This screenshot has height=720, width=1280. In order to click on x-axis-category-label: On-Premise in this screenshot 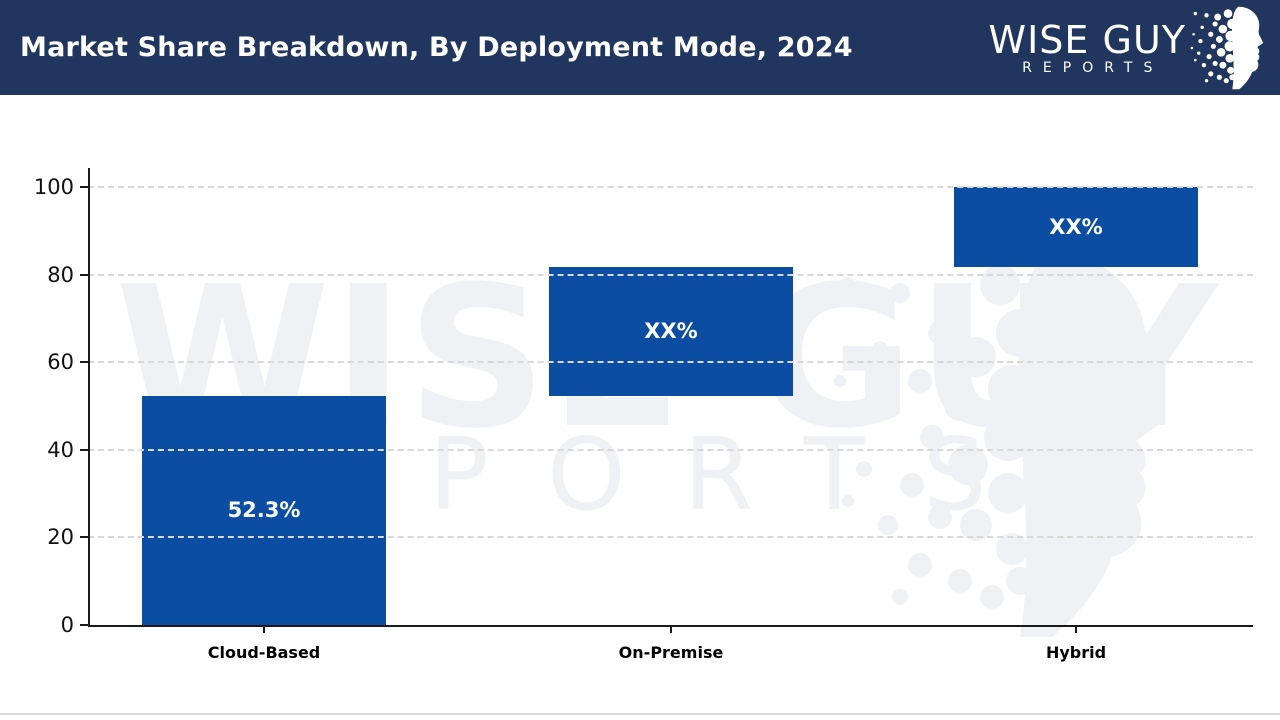, I will do `click(671, 652)`.